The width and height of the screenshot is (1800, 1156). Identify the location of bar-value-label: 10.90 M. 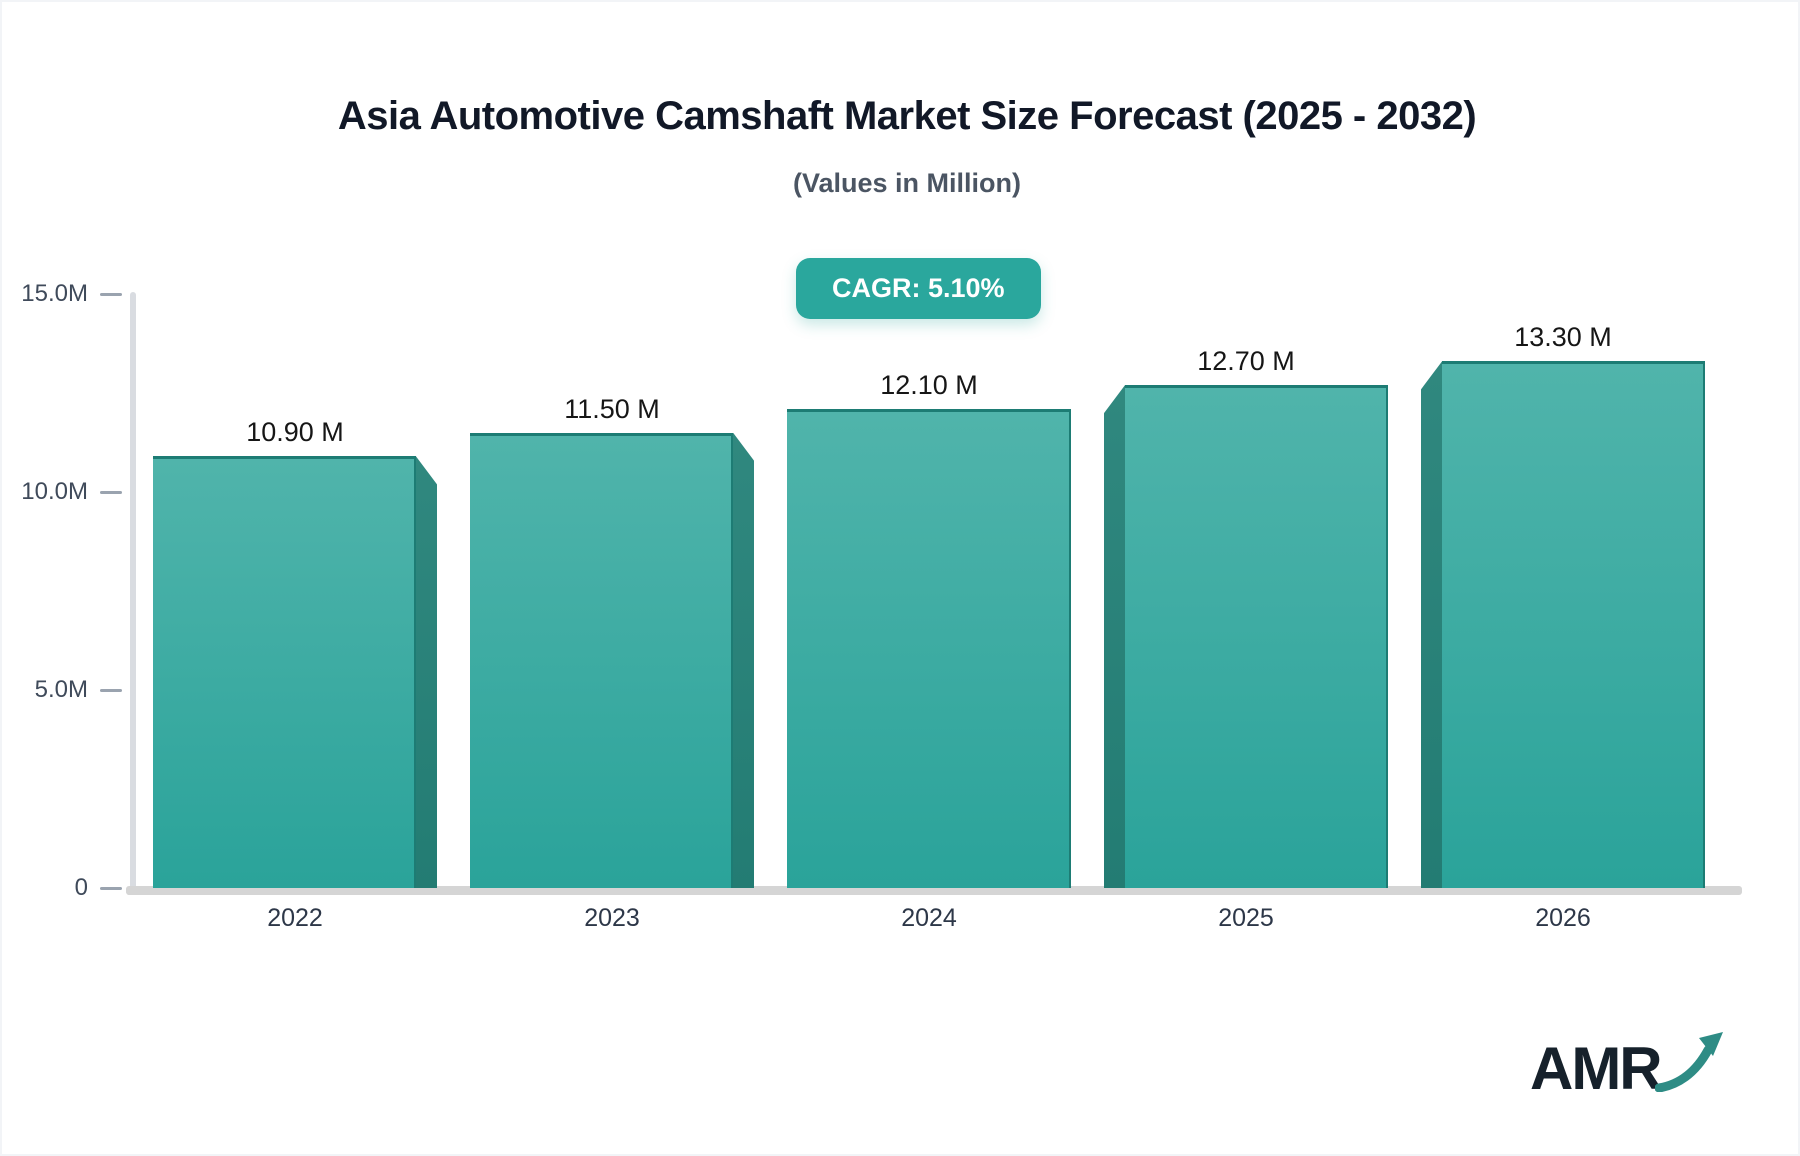
(295, 432).